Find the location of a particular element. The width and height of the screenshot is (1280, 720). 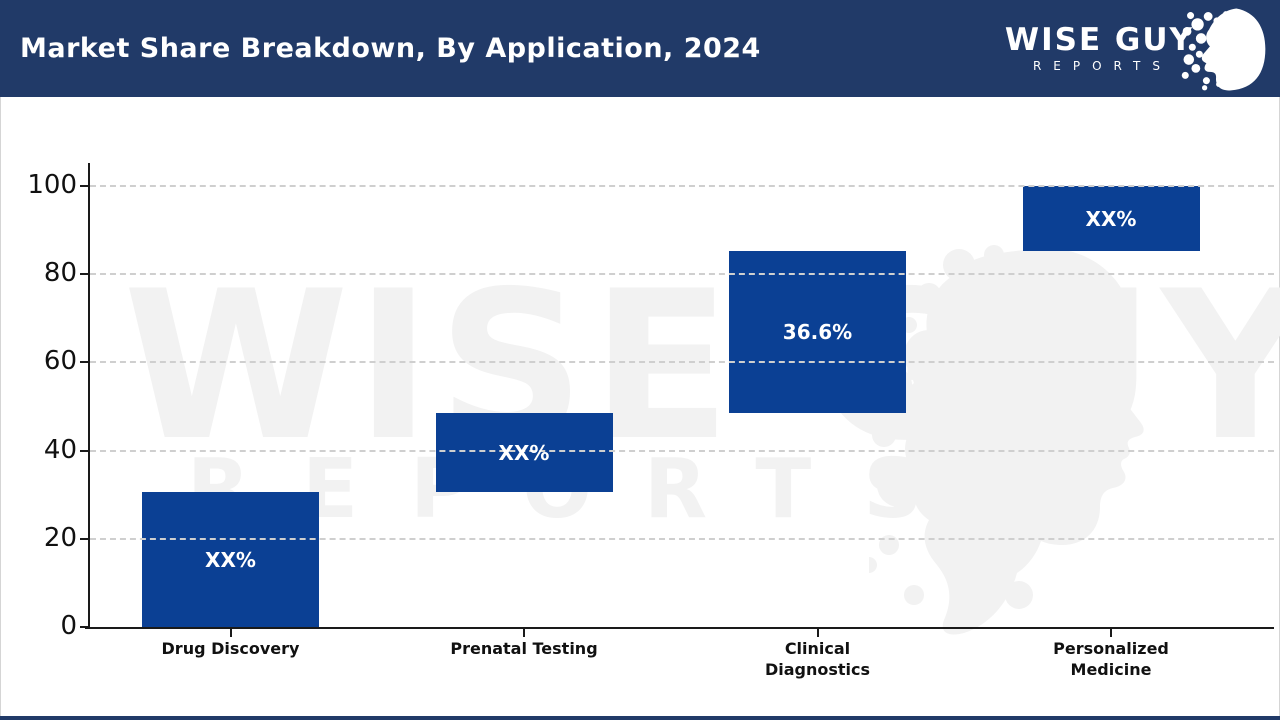

x-category-label-2: Prenatal Testing is located at coordinates (524, 648).